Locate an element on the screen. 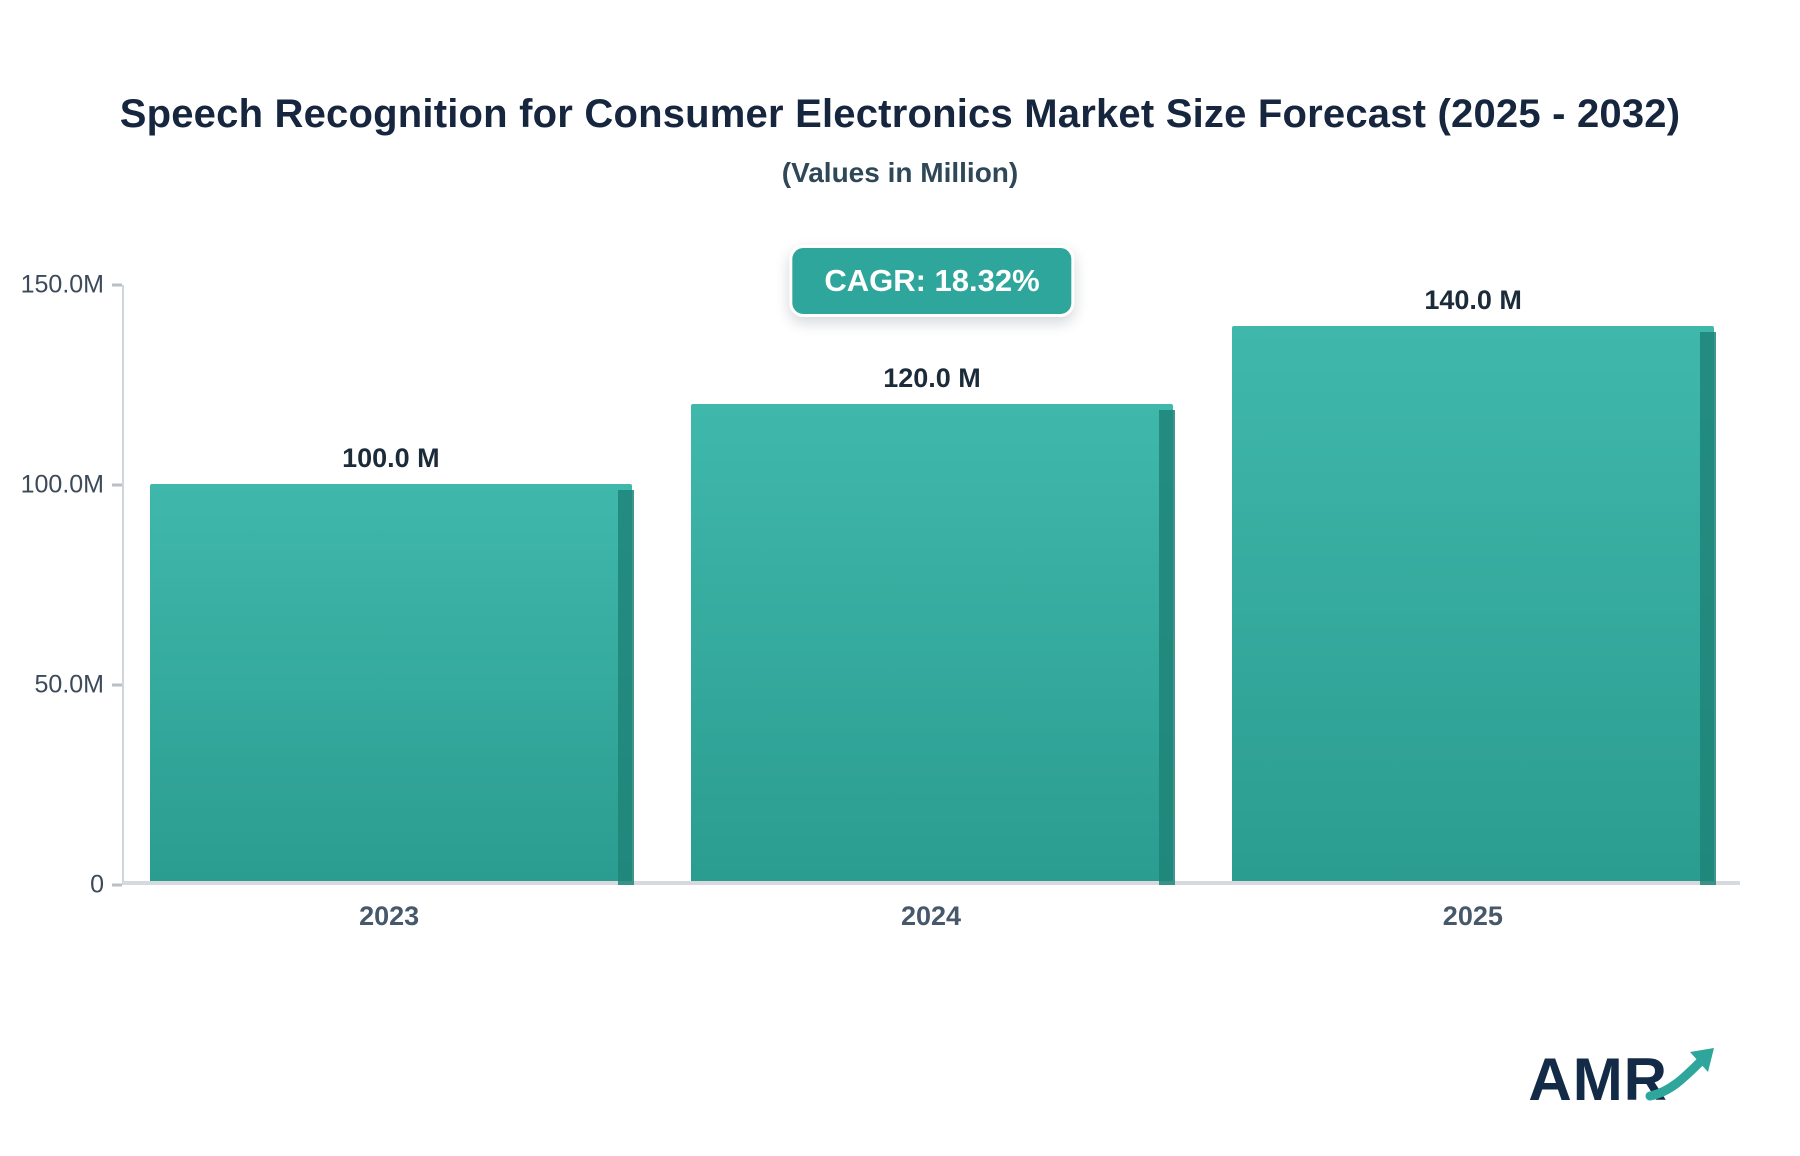 The image size is (1800, 1156). y-tick-150: 150.0M is located at coordinates (71, 285).